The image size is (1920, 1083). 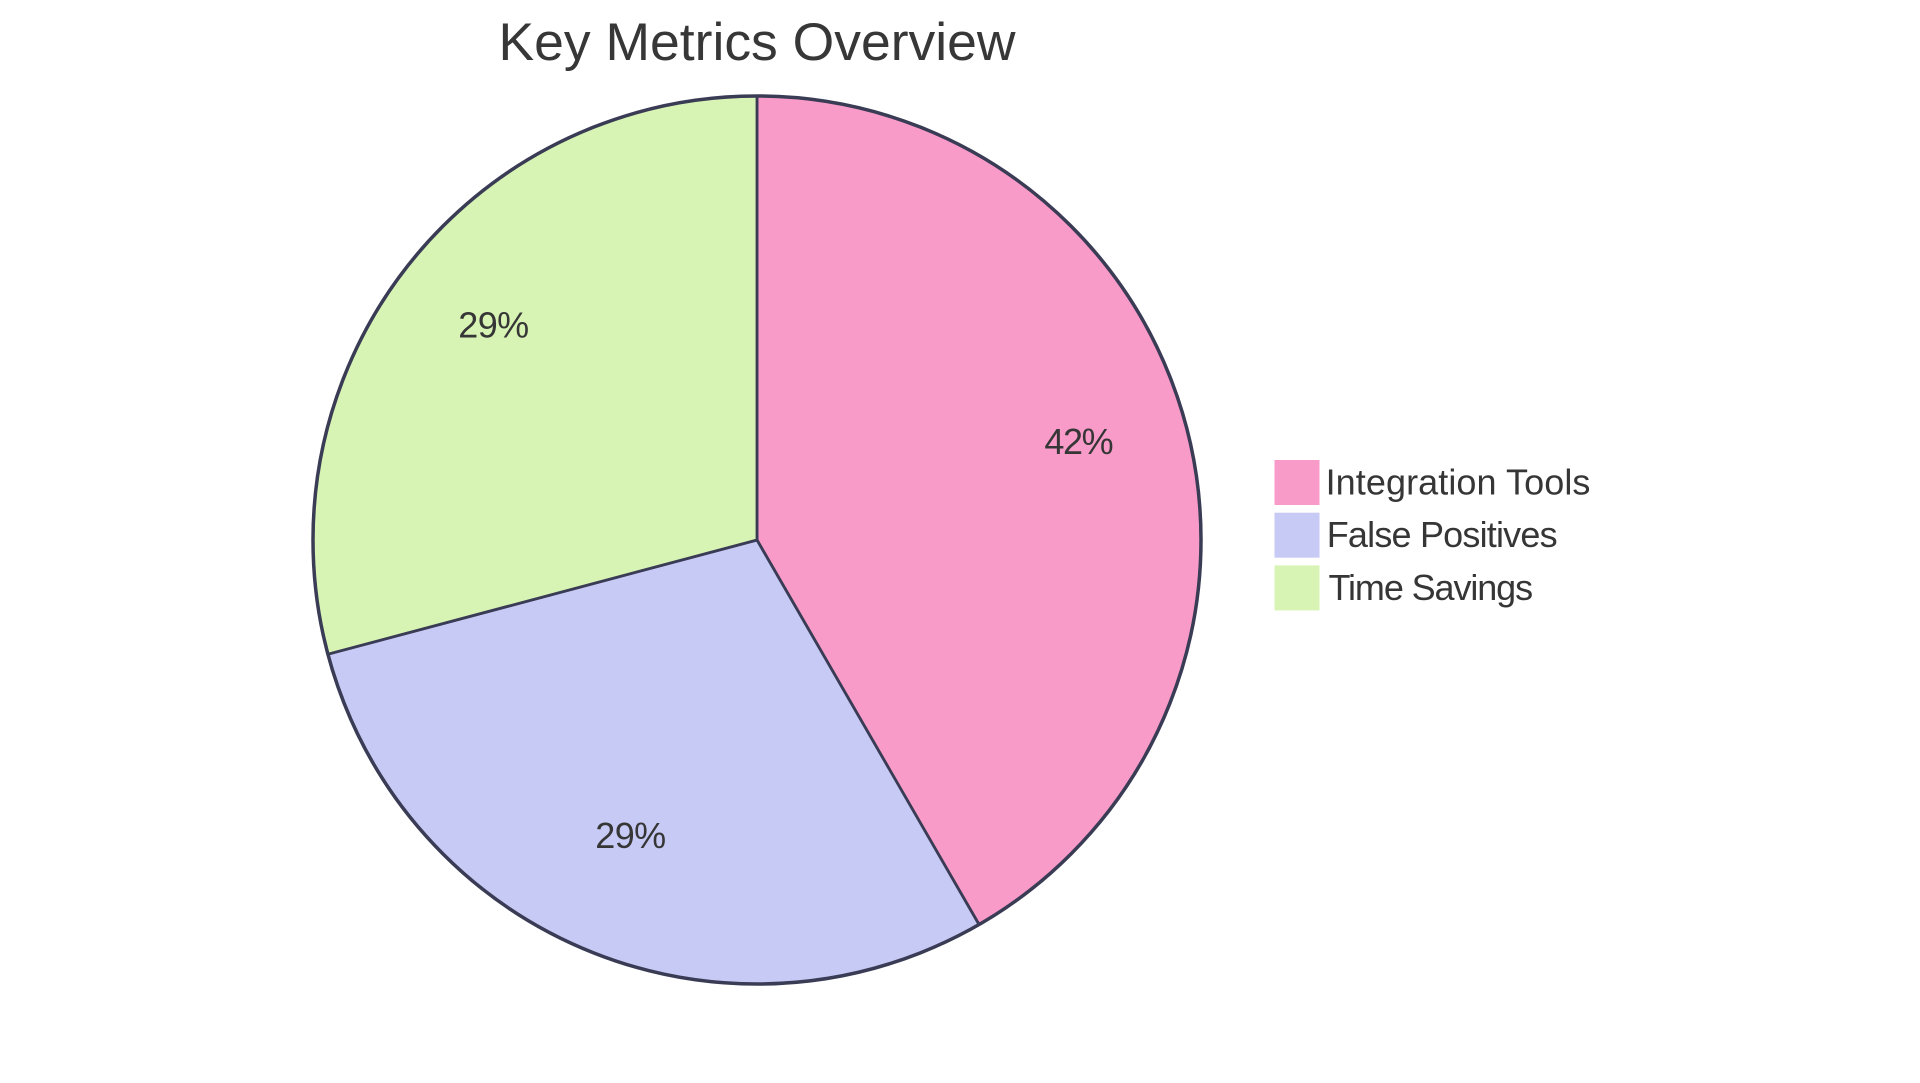 I want to click on svg-text: 42%, so click(x=1078, y=441).